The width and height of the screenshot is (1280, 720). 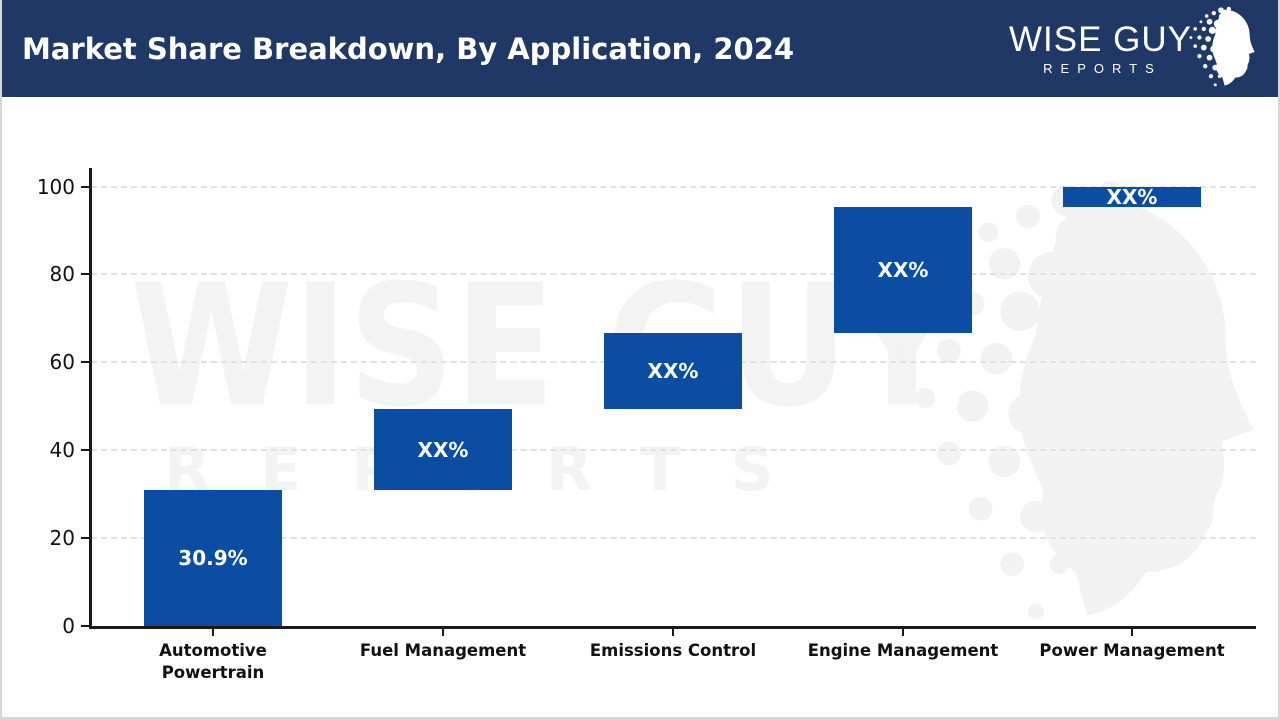 What do you see at coordinates (443, 650) in the screenshot?
I see `category-label: Fuel Management` at bounding box center [443, 650].